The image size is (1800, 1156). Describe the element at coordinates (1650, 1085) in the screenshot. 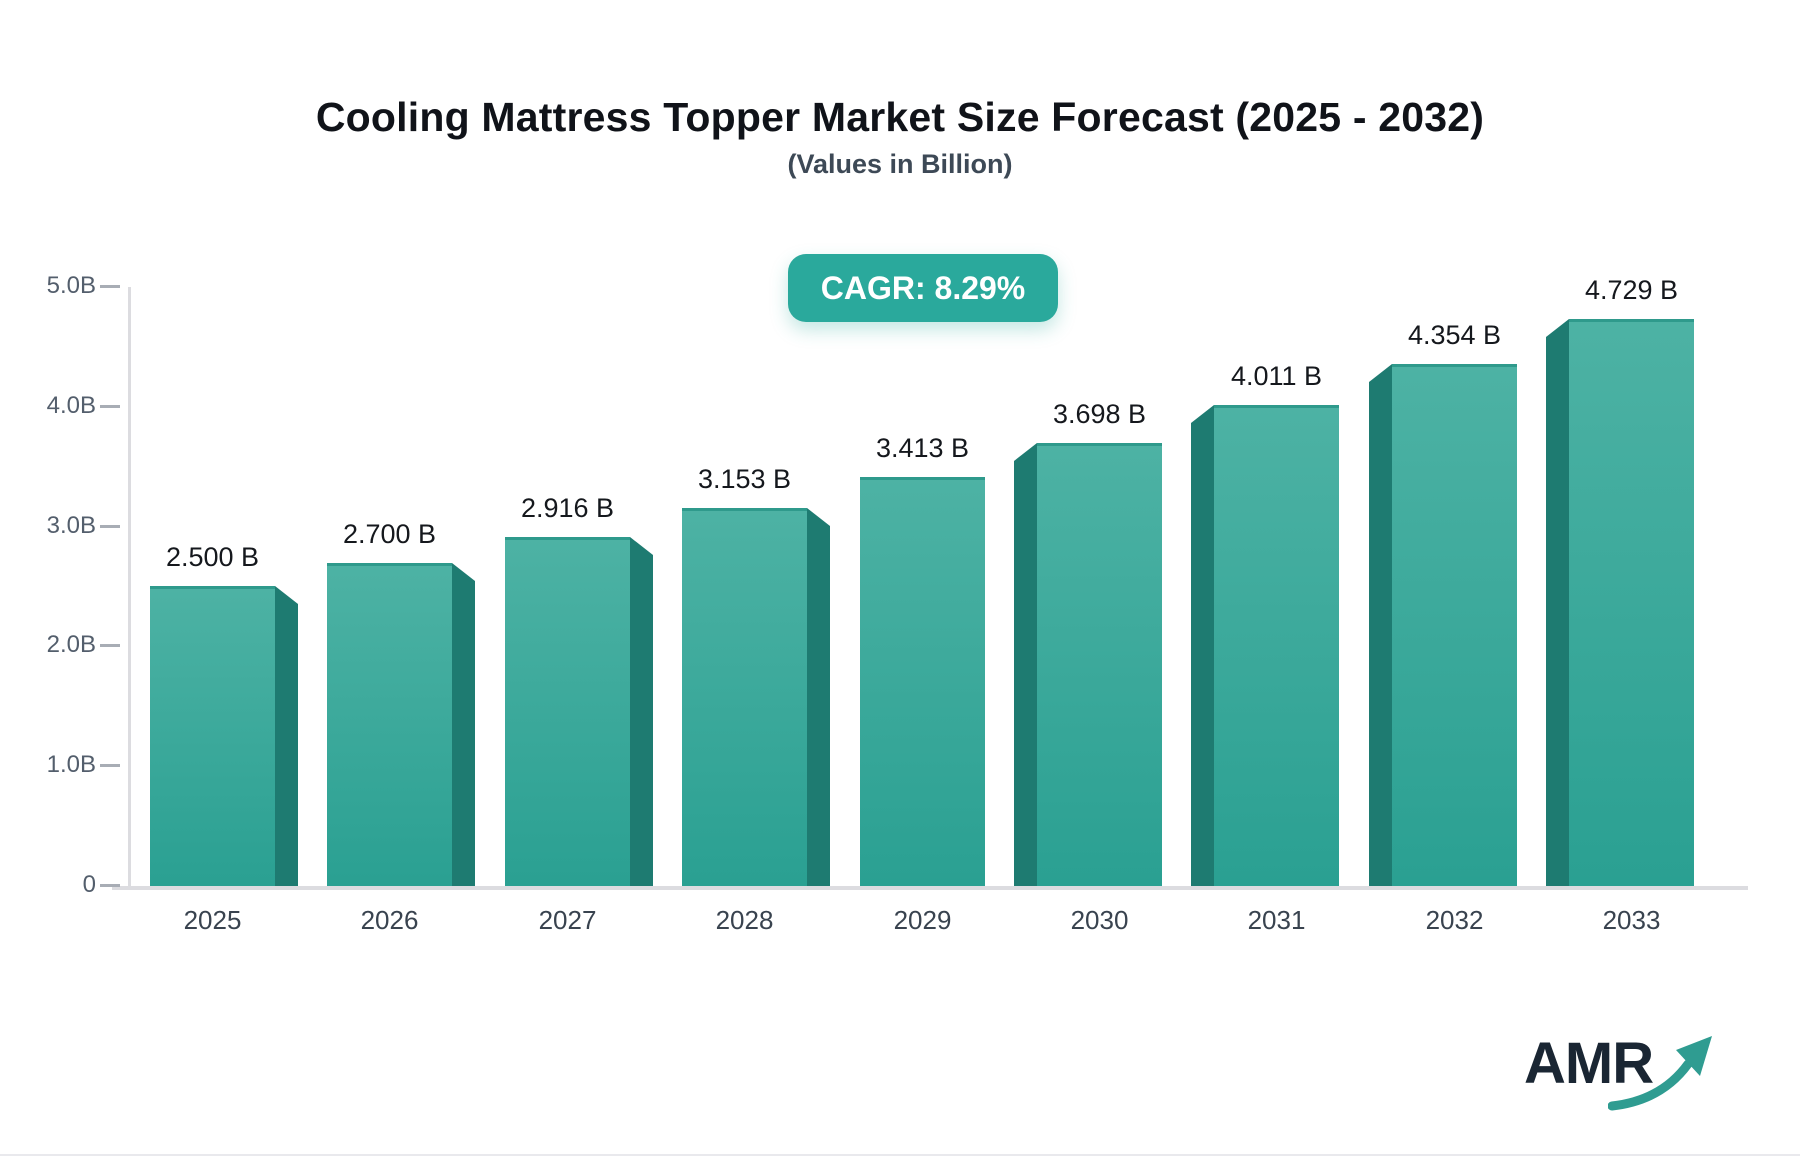

I see `growth-arrow-swoosh` at that location.